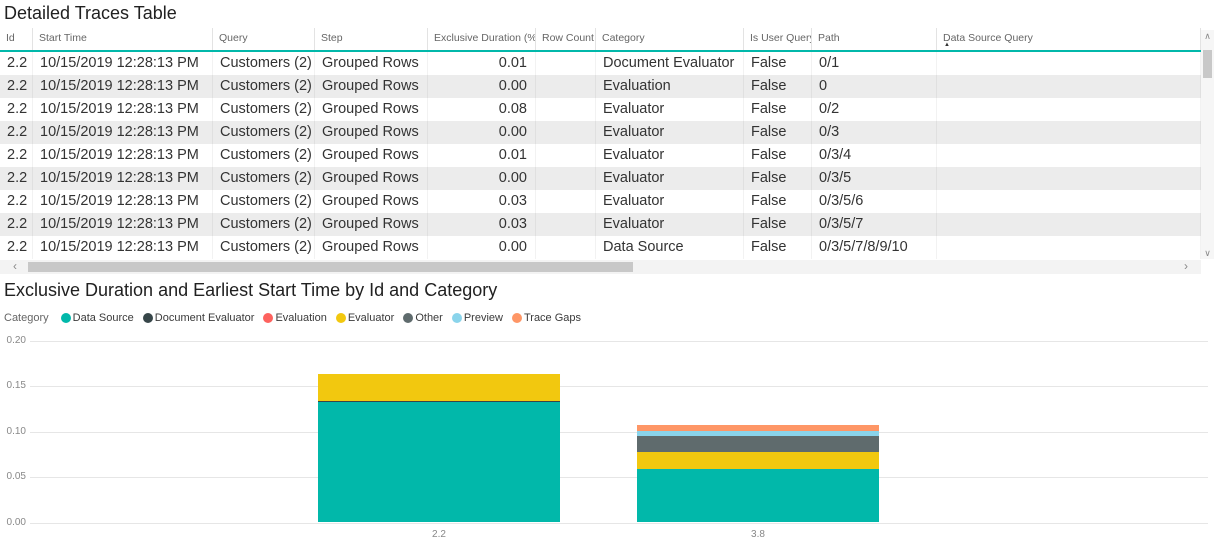 The height and width of the screenshot is (552, 1214). Describe the element at coordinates (330, 267) in the screenshot. I see `horizontal-scrollbar-thumb` at that location.